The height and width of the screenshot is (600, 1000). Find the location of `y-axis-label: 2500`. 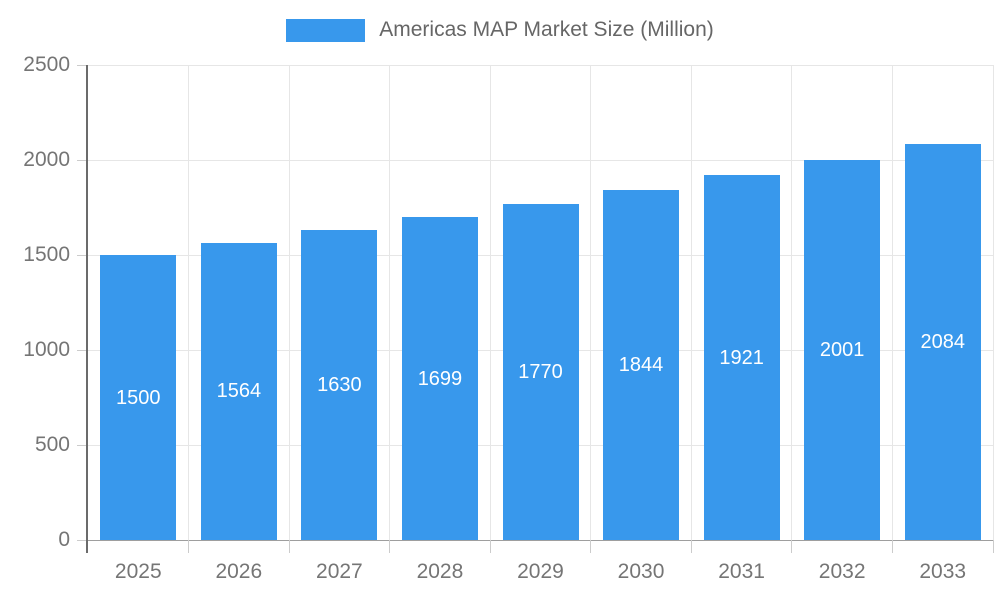

y-axis-label: 2500 is located at coordinates (46, 64).